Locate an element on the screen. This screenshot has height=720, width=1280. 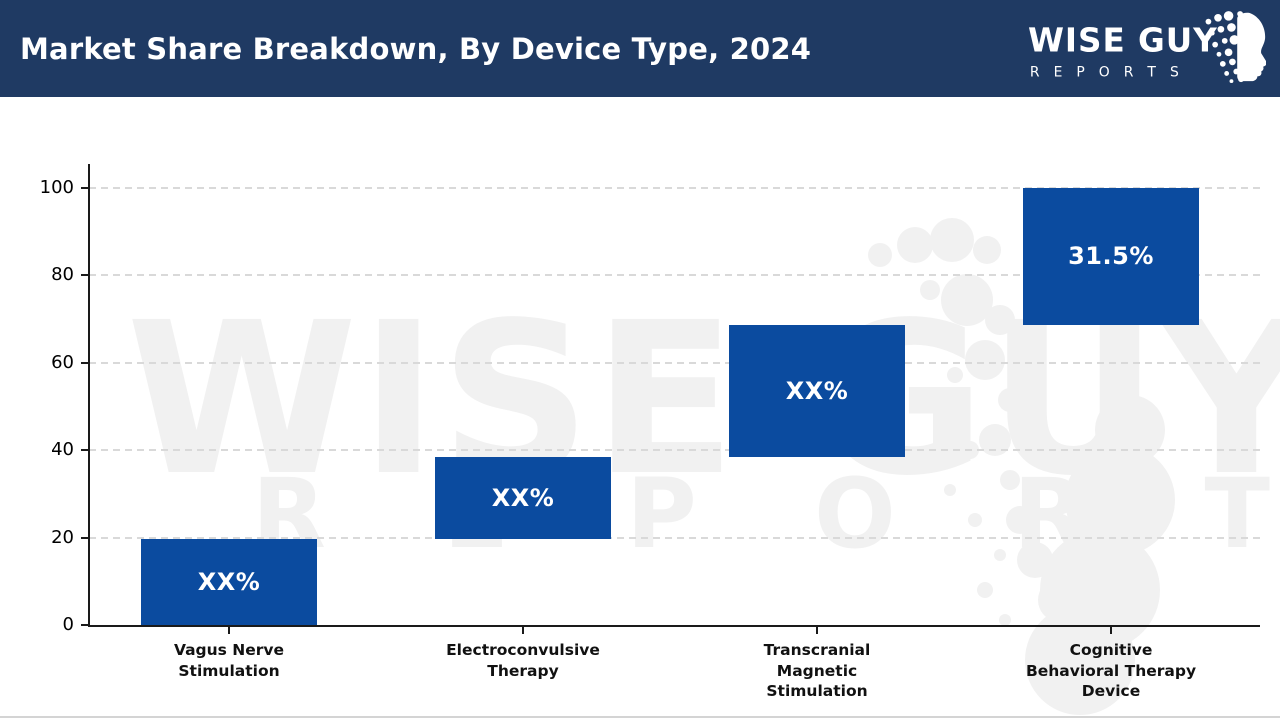
x-category-label: Transcranial Magnetic Stimulation is located at coordinates (817, 671).